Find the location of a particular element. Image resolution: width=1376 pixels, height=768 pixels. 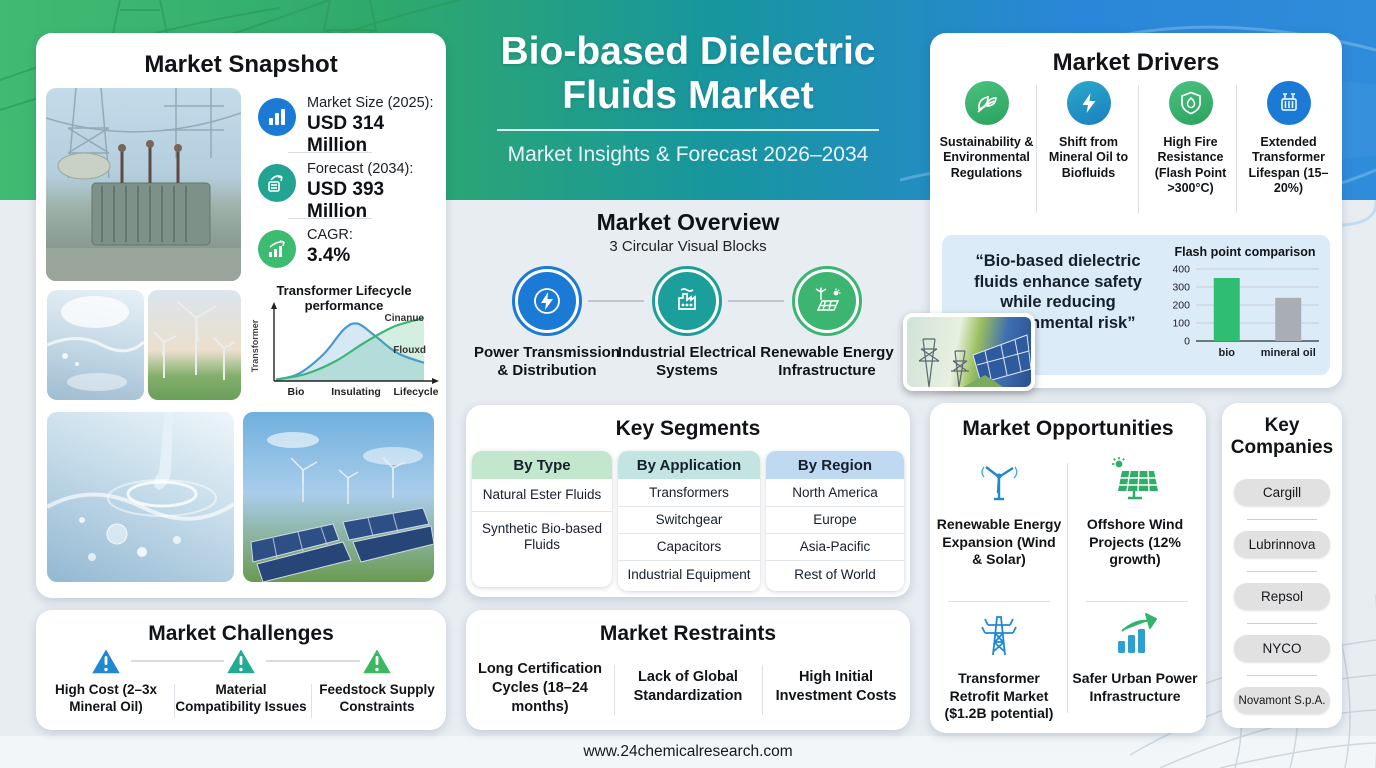

stat-value: USD 393 Million is located at coordinates (346, 200).